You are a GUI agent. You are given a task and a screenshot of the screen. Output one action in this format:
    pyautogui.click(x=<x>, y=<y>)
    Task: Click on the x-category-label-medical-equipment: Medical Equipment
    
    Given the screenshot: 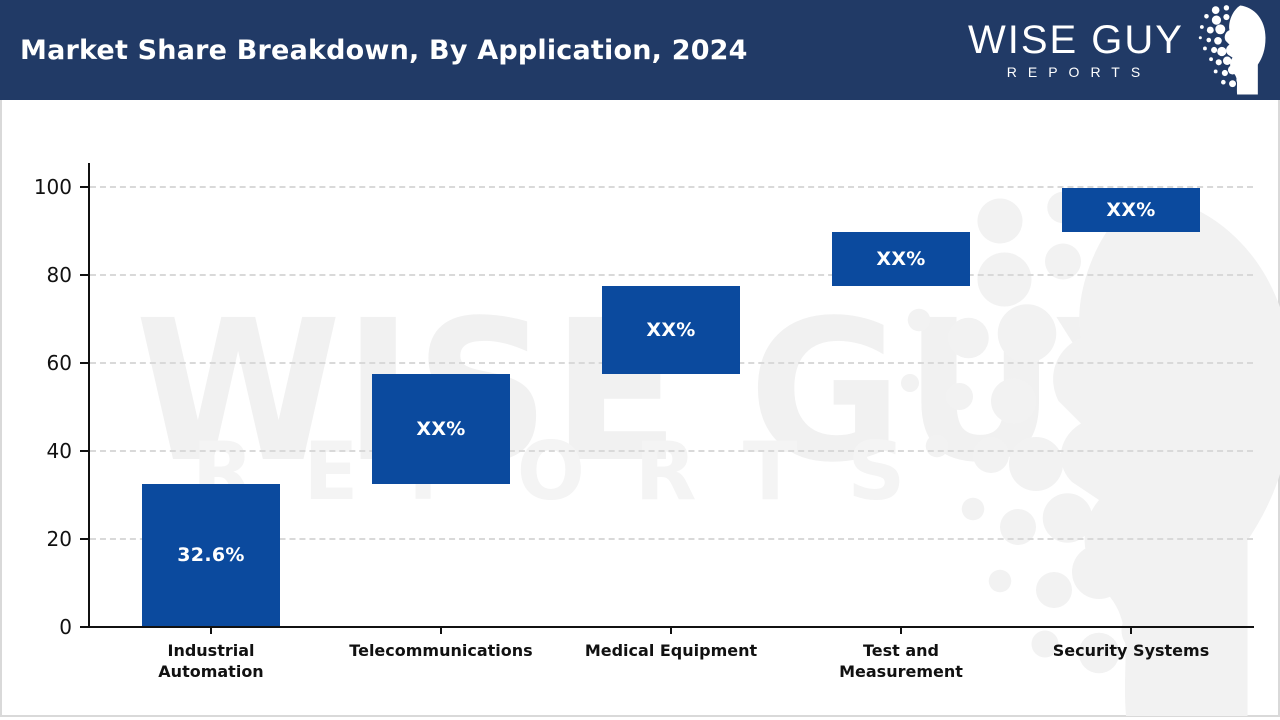 What is the action you would take?
    pyautogui.click(x=671, y=650)
    